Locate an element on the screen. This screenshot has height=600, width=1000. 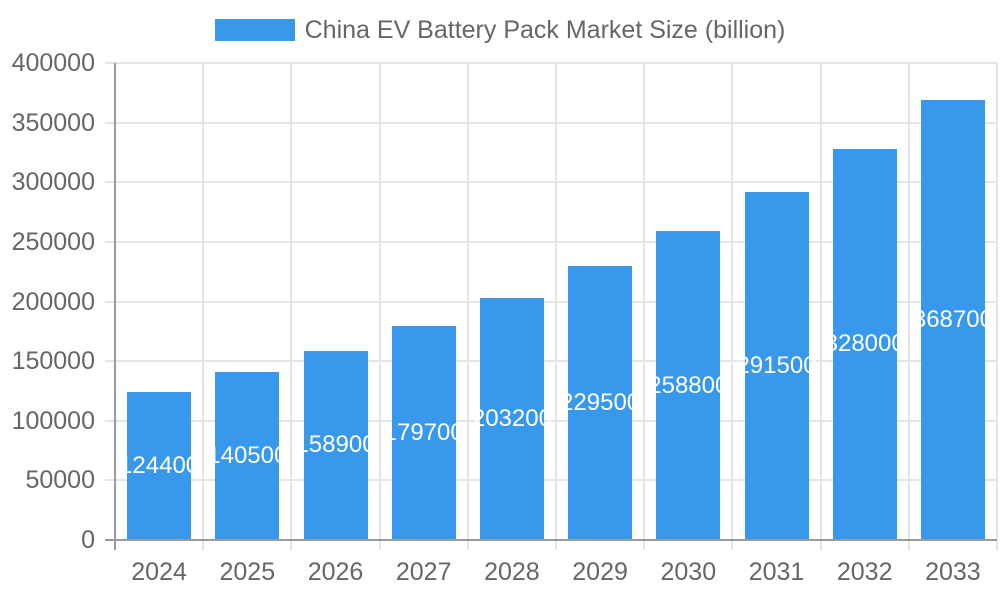
bar-value-label: 158900 is located at coordinates (335, 445).